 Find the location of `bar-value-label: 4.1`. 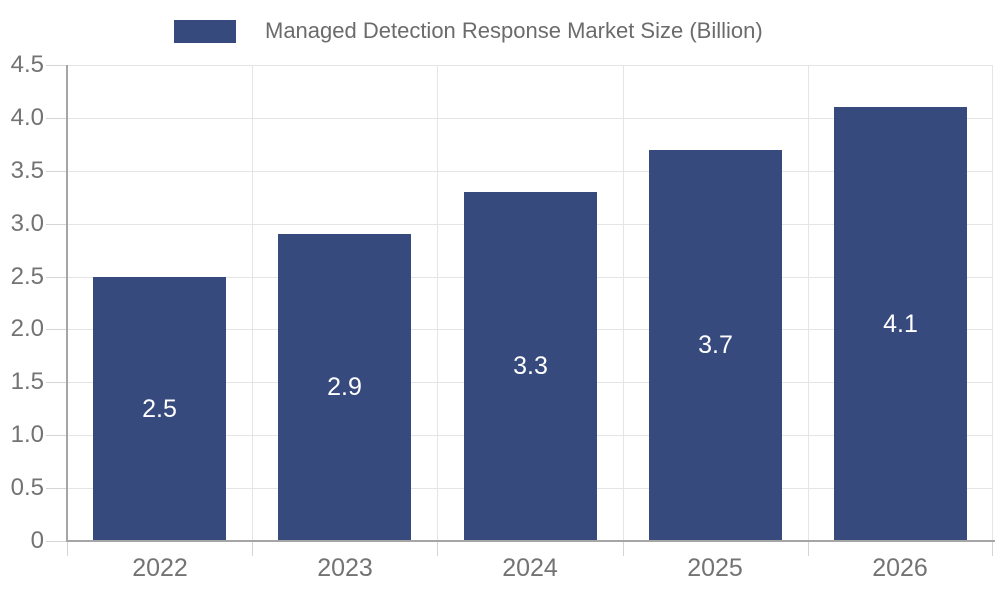

bar-value-label: 4.1 is located at coordinates (900, 323).